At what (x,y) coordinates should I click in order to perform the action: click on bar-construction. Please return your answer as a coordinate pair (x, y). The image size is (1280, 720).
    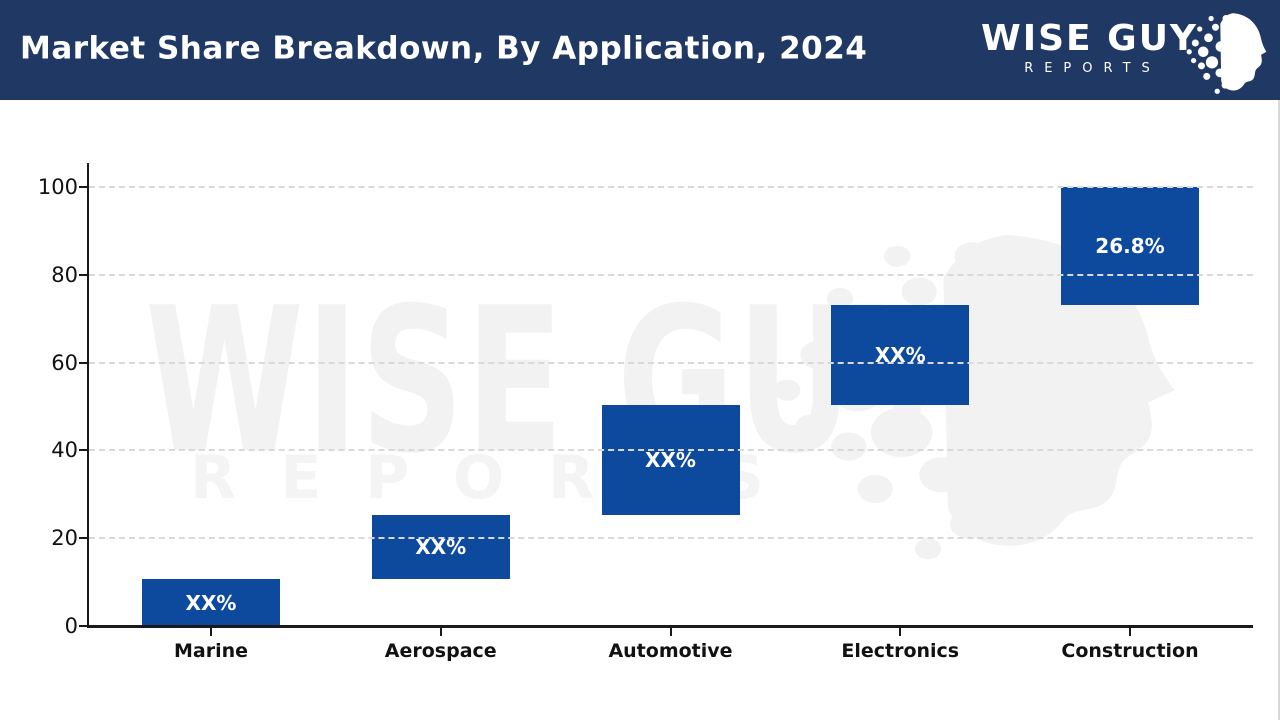
    Looking at the image, I should click on (1130, 246).